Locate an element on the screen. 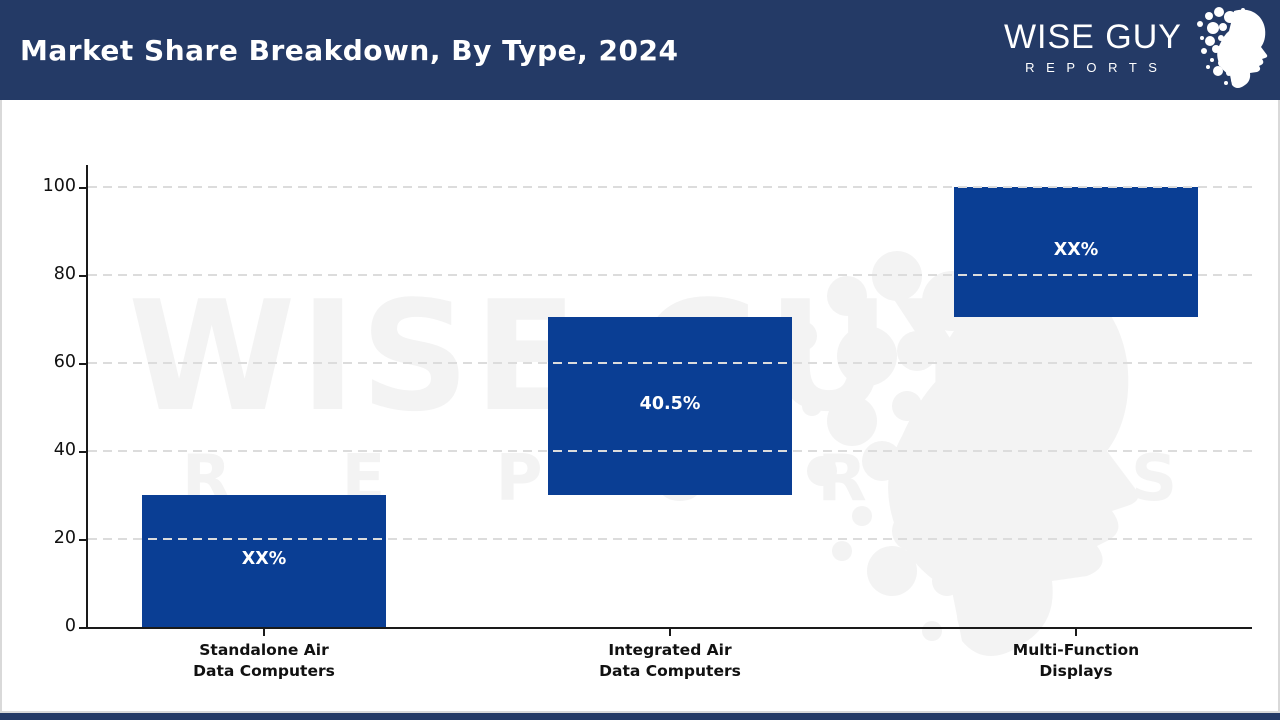 The width and height of the screenshot is (1280, 720). logo: WISE GUY R E P O R T S is located at coordinates (1130, 50).